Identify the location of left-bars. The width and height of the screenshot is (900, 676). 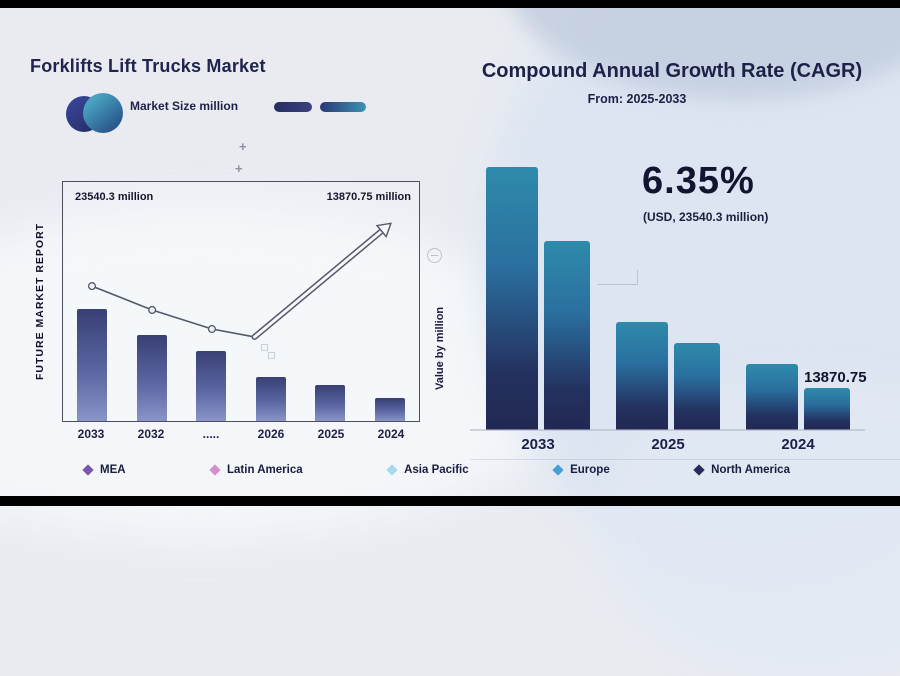
(241, 301).